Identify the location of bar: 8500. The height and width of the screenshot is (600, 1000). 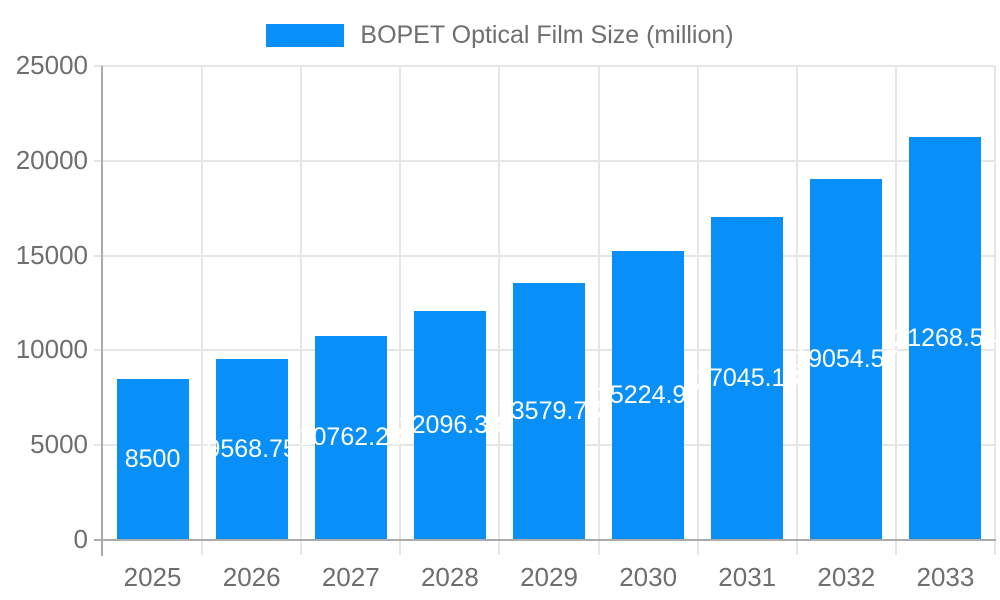
(152, 459).